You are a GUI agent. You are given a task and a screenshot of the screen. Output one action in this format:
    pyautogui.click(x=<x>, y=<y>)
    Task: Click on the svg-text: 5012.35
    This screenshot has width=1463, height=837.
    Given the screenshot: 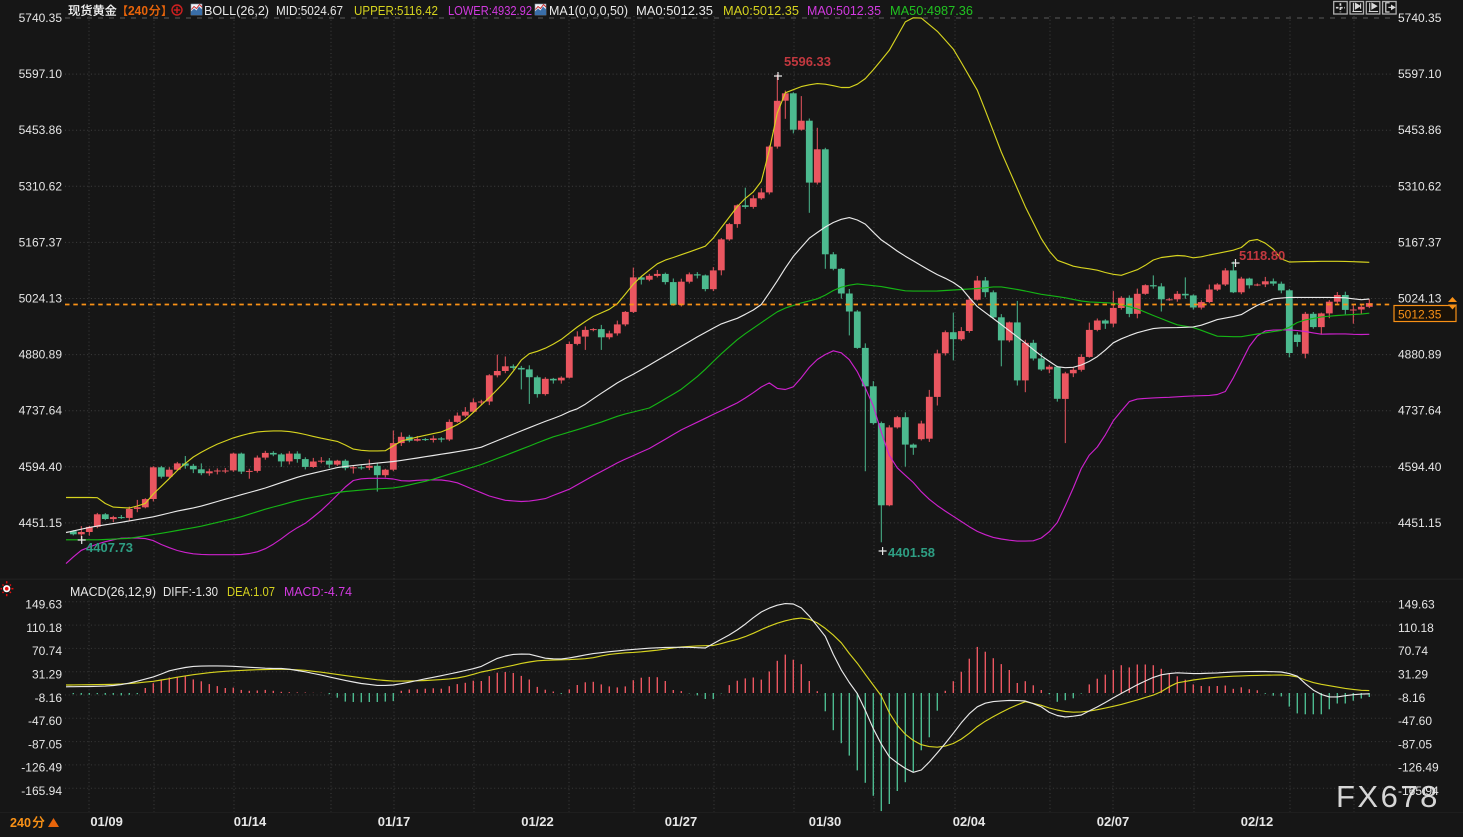 What is the action you would take?
    pyautogui.click(x=1420, y=315)
    